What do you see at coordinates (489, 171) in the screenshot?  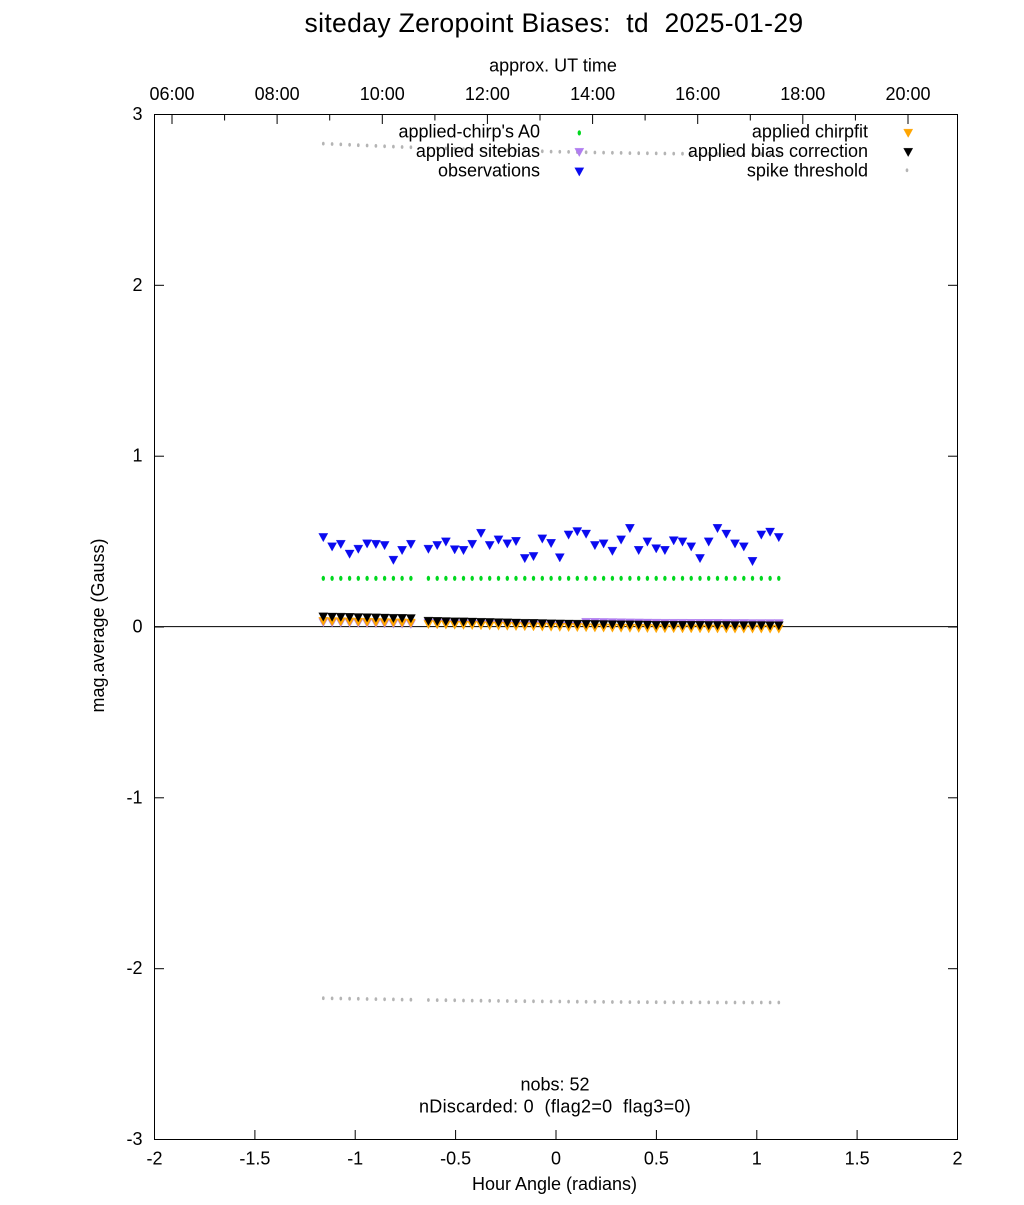 I see `svg-text: observations` at bounding box center [489, 171].